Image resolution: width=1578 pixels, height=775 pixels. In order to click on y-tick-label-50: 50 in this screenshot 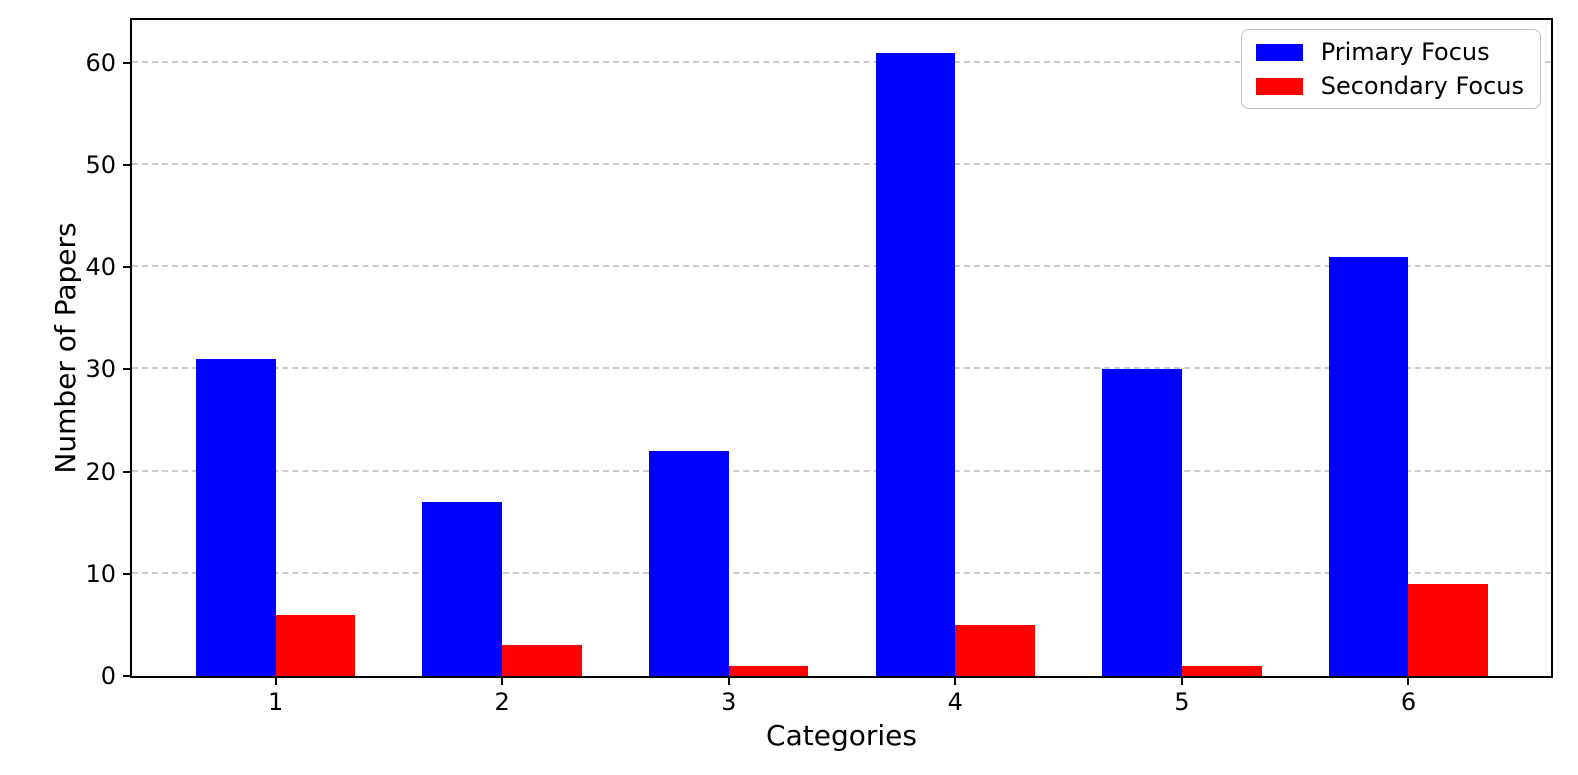, I will do `click(100, 165)`.